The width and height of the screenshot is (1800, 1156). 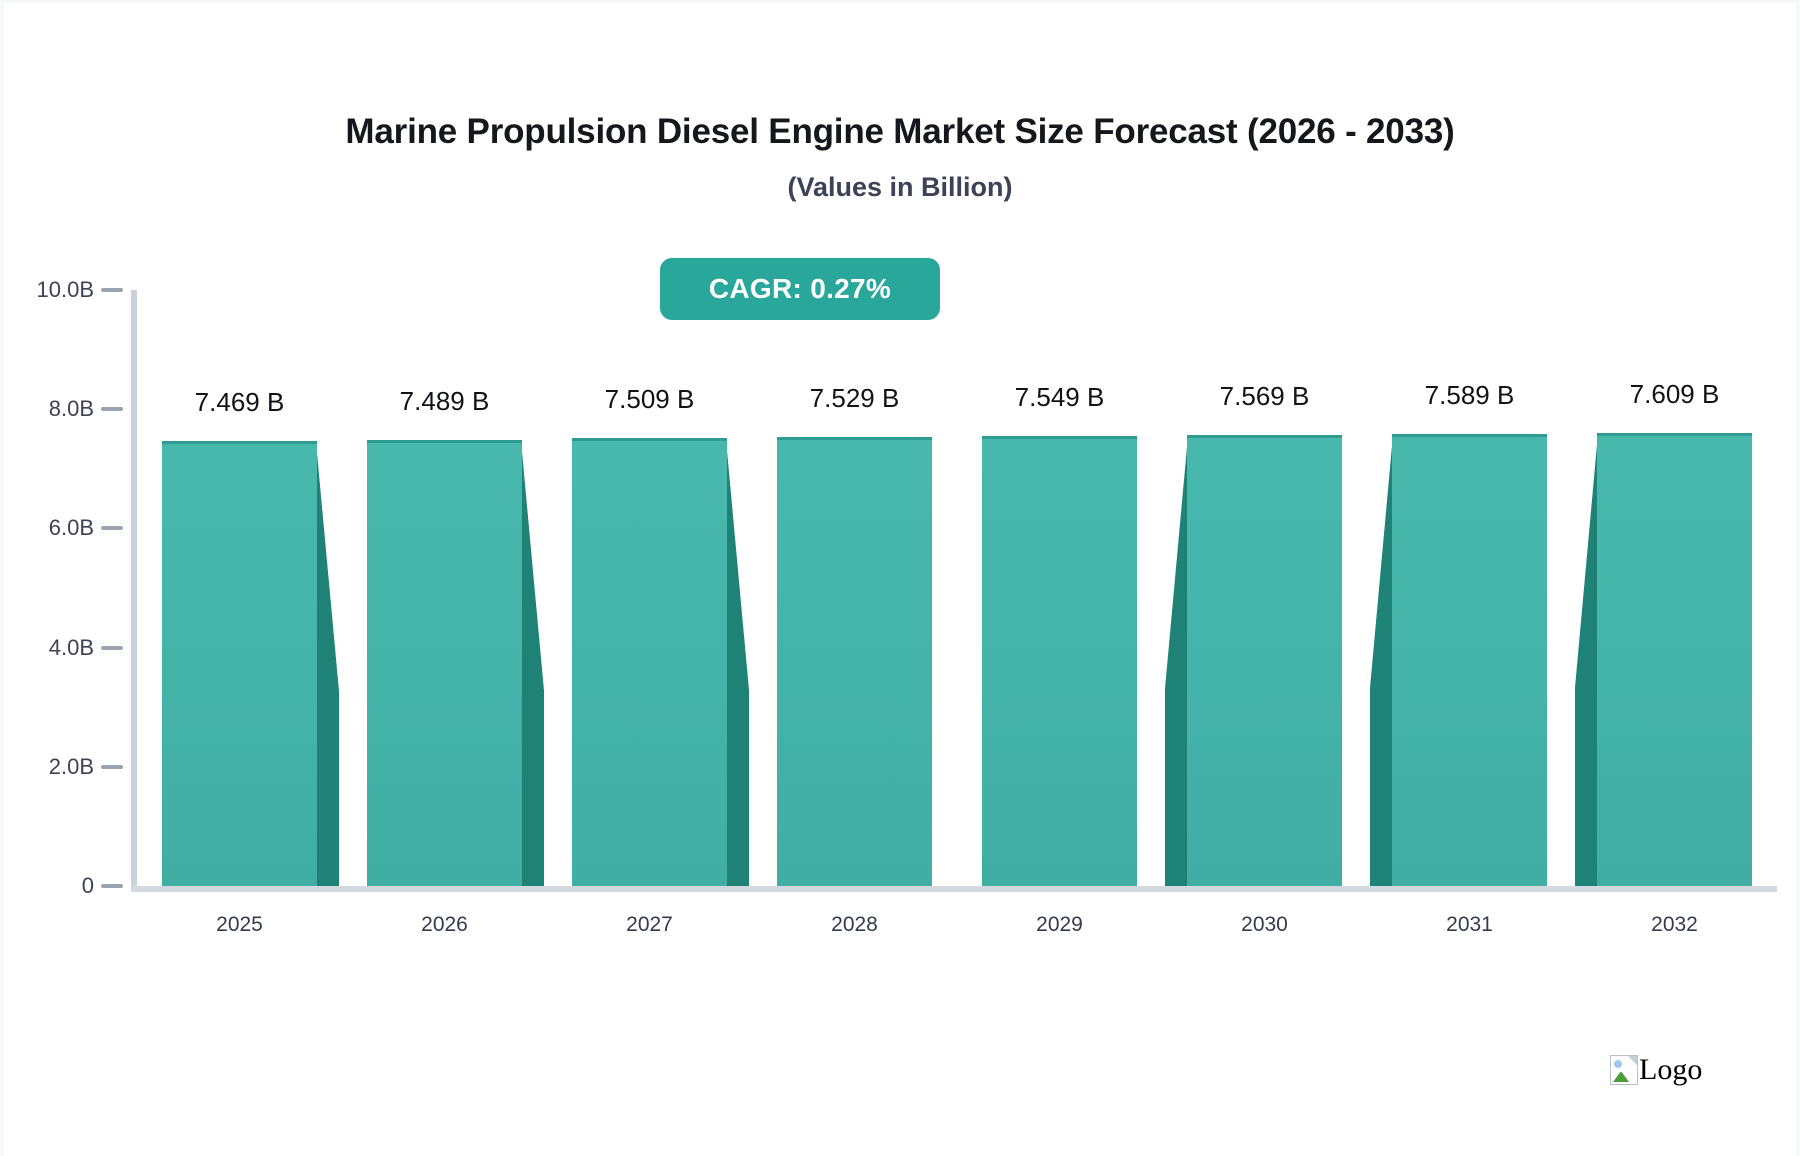 What do you see at coordinates (1264, 395) in the screenshot?
I see `bar-value-label: 7.569 B` at bounding box center [1264, 395].